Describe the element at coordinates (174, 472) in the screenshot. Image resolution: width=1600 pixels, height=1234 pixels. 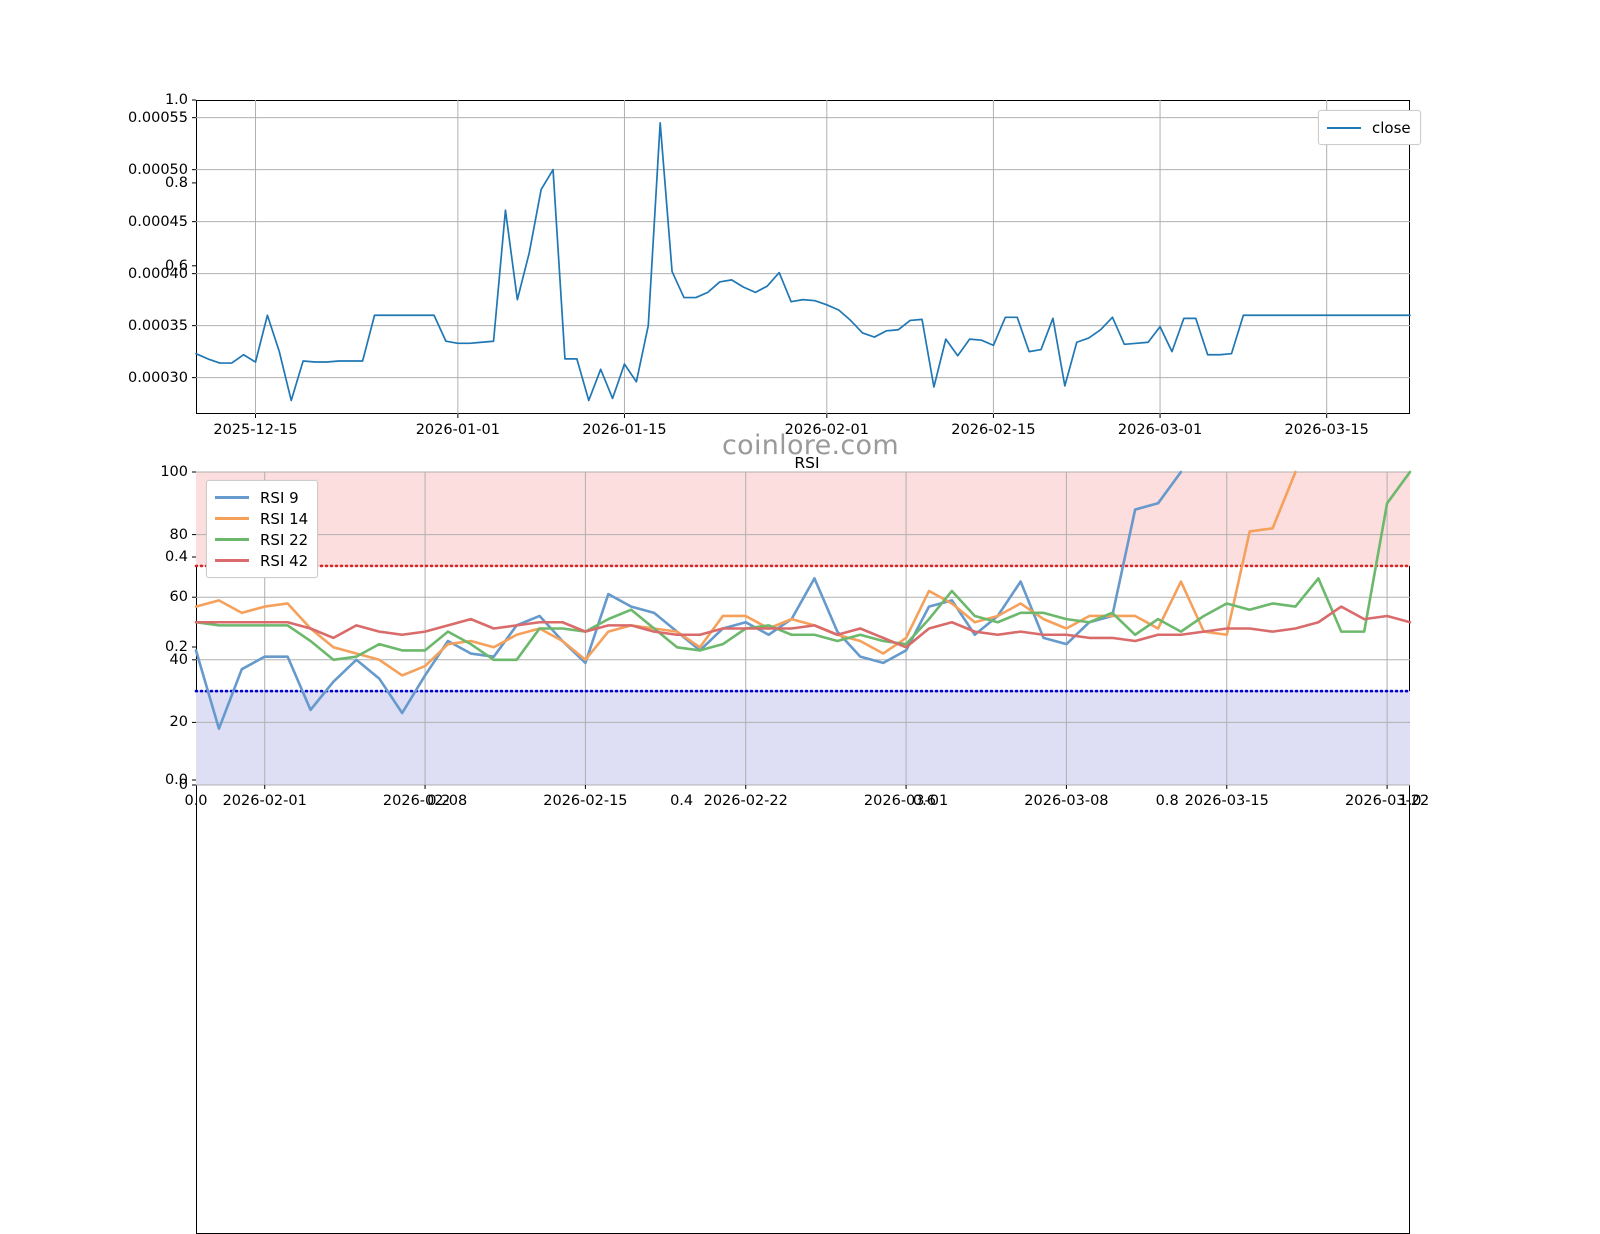
I see `rsi-y-tick: 100` at that location.